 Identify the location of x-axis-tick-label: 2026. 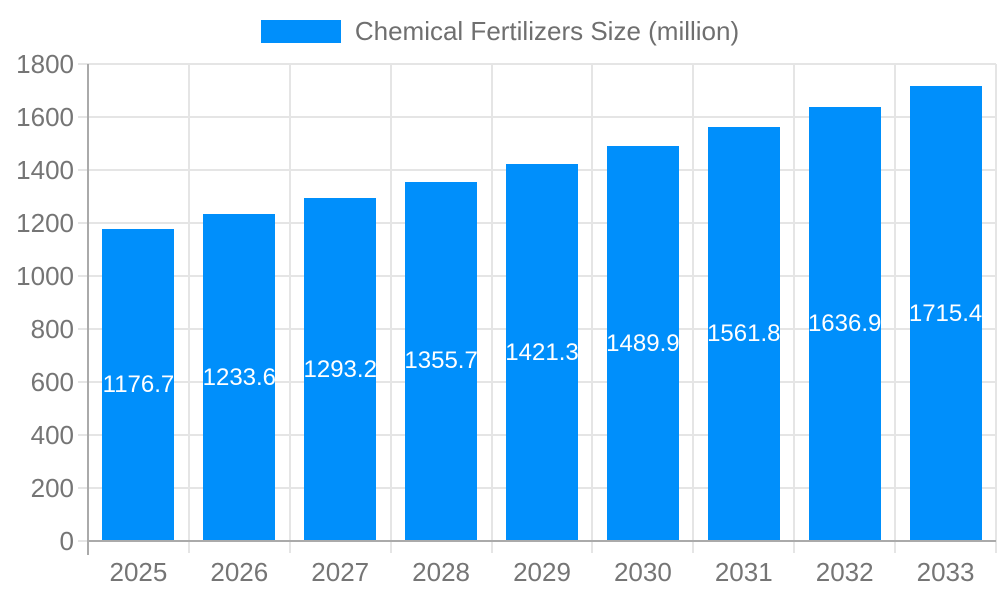
(239, 572).